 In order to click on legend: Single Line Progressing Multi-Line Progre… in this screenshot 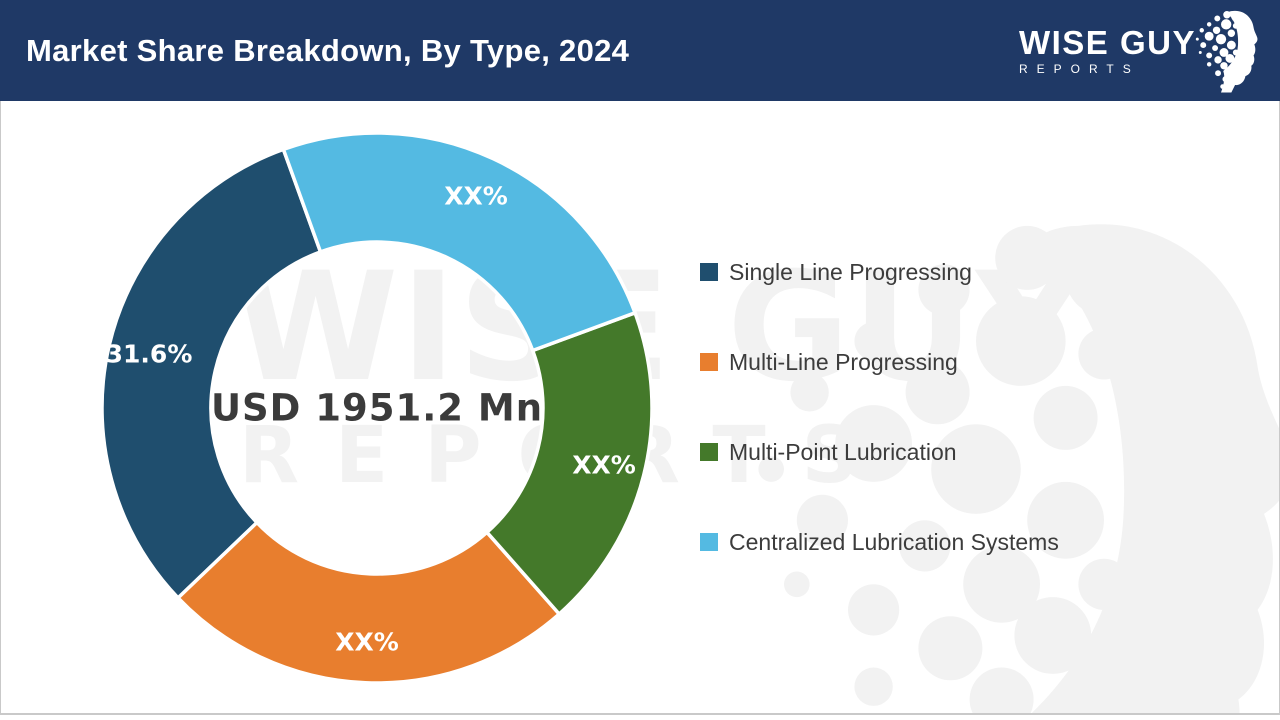, I will do `click(879, 434)`.